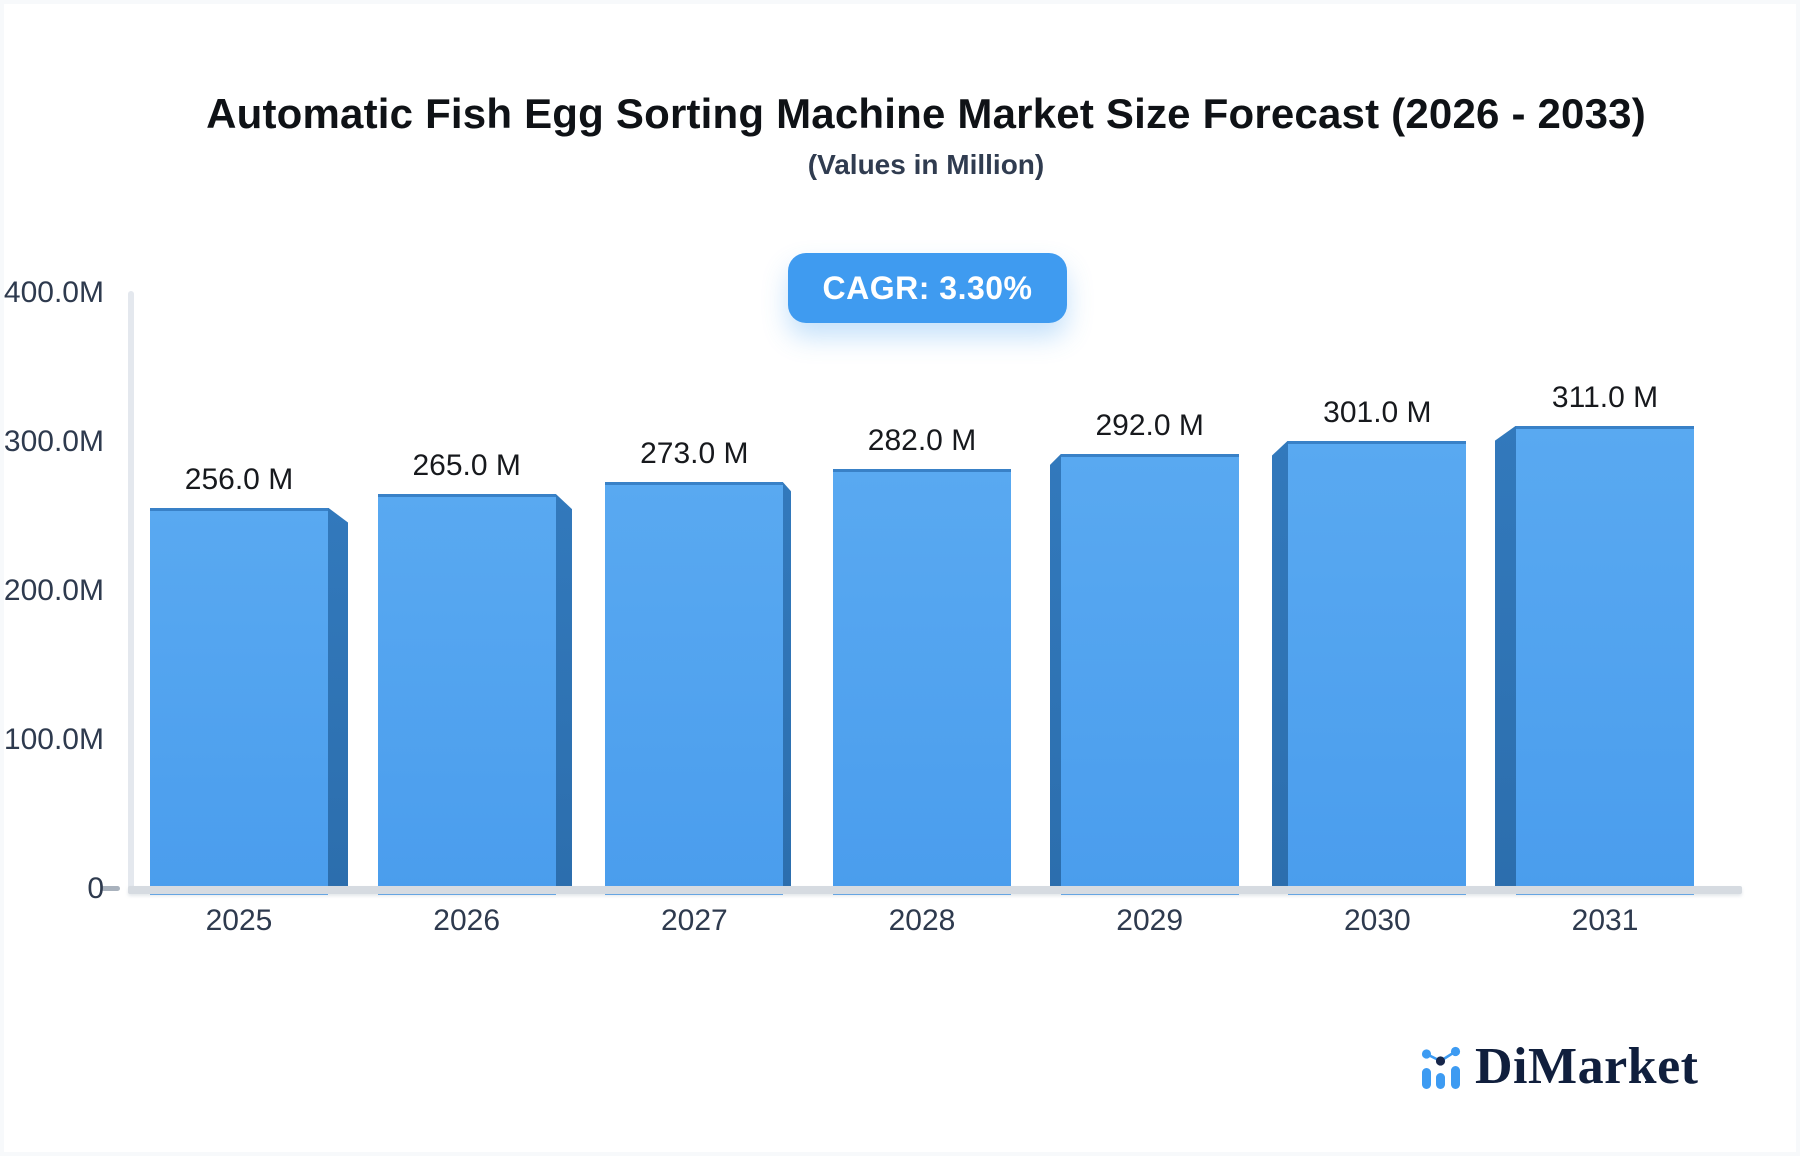  What do you see at coordinates (1377, 667) in the screenshot?
I see `bar-face-2030` at bounding box center [1377, 667].